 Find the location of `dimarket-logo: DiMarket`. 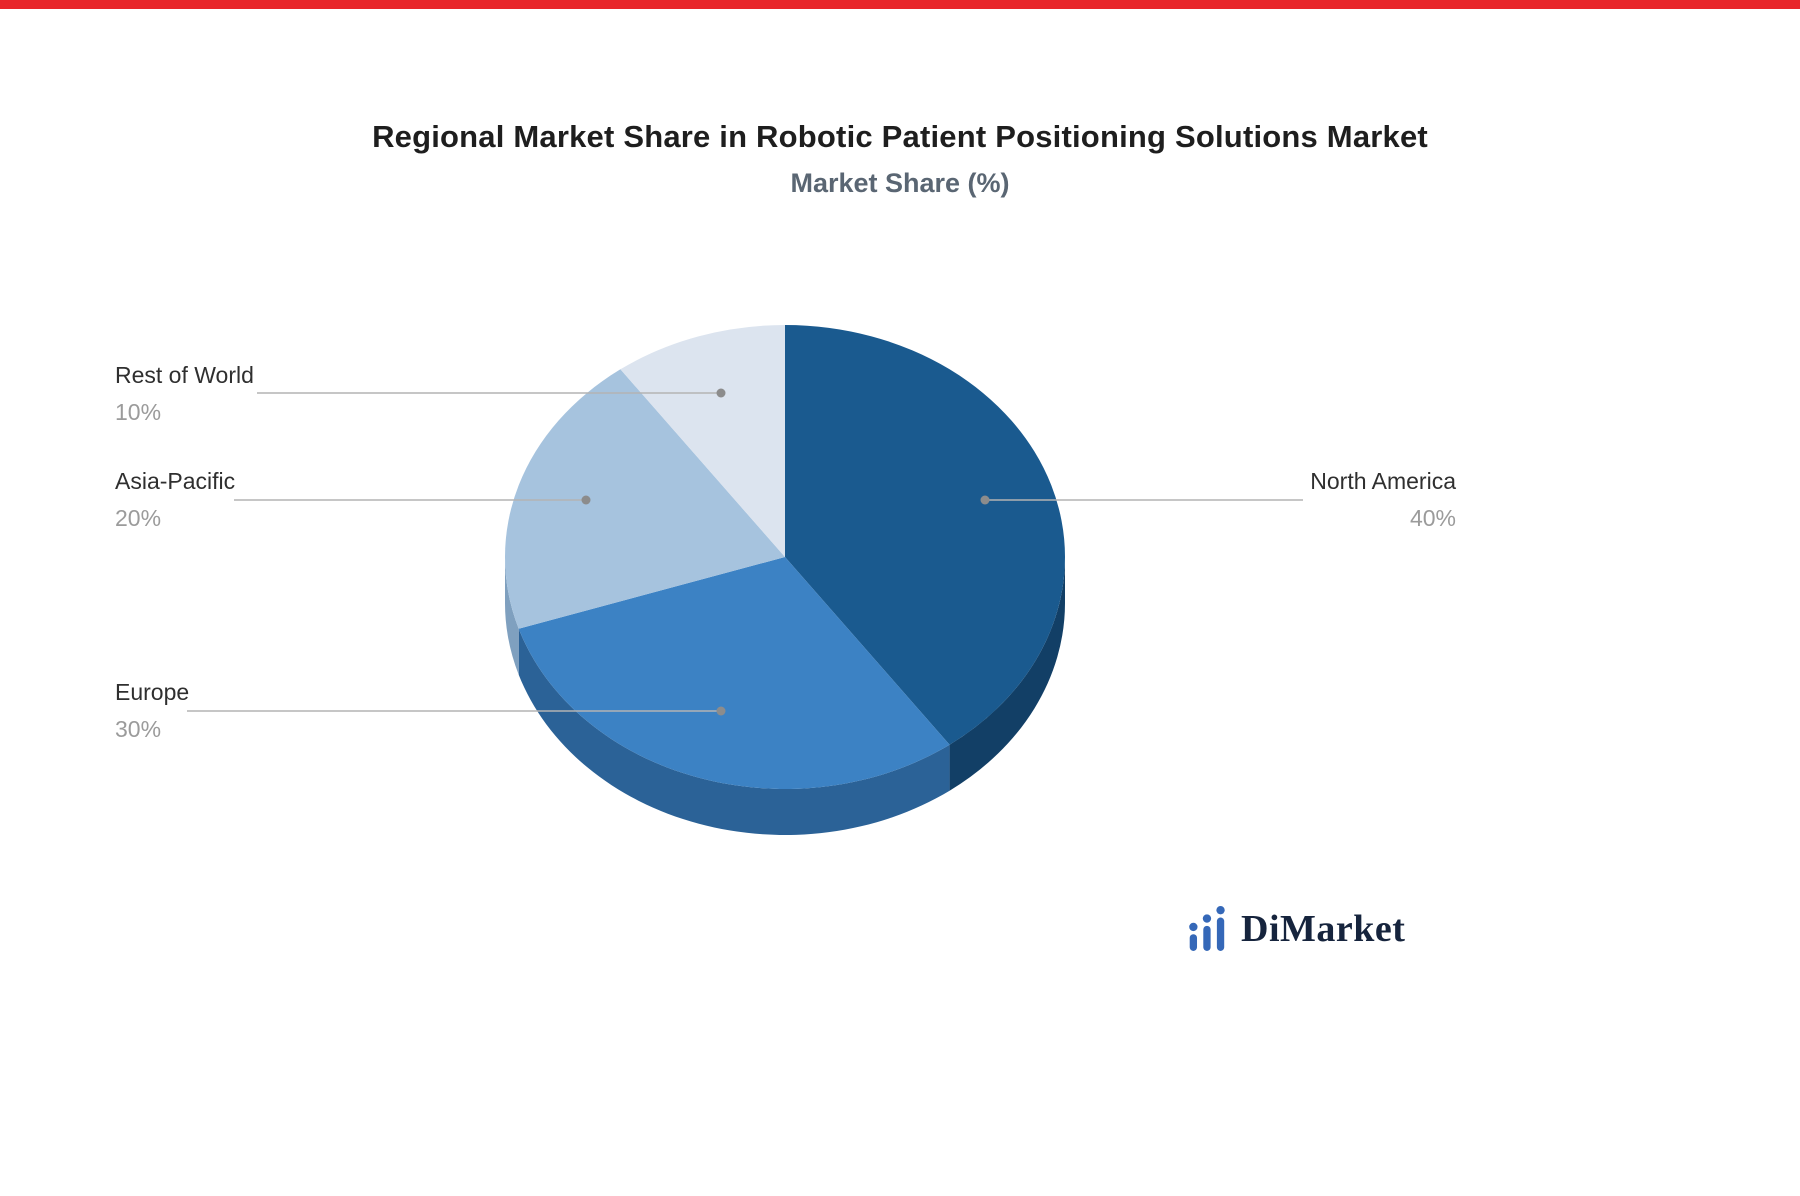

dimarket-logo: DiMarket is located at coordinates (1295, 929).